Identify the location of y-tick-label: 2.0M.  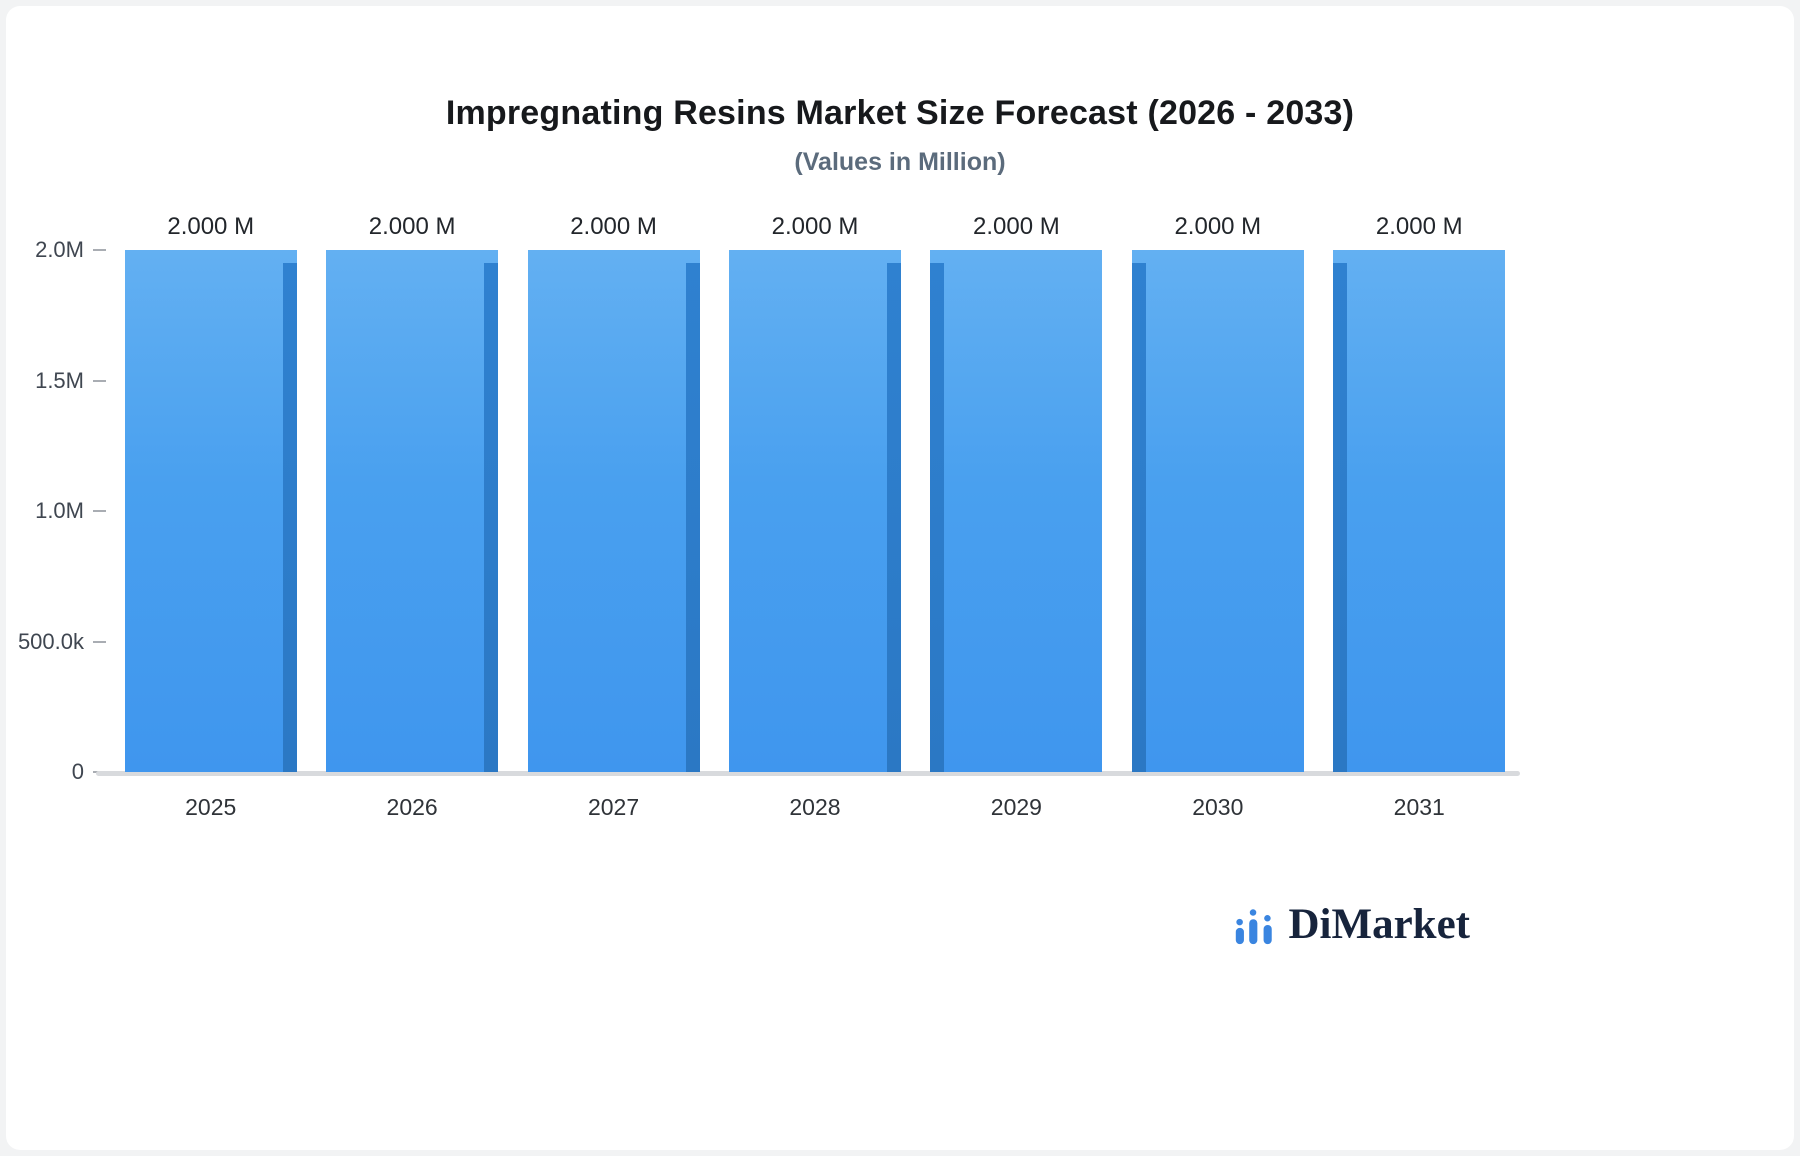
(59, 249).